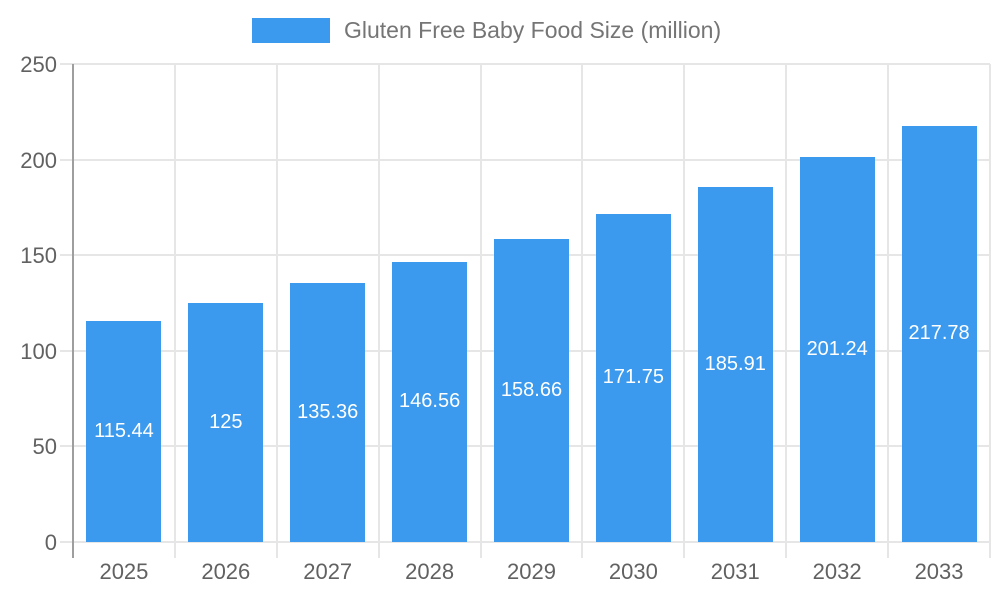 The image size is (1000, 600). I want to click on legend: Gluten Free Baby Food Size (million), so click(486, 30).